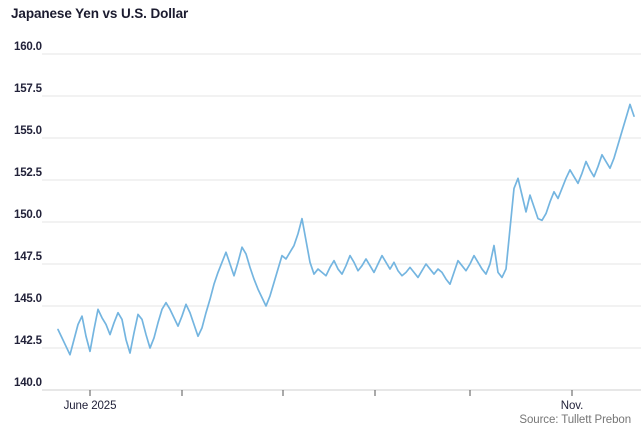 The height and width of the screenshot is (448, 641). What do you see at coordinates (28, 47) in the screenshot?
I see `y-axis-tick-label: 160.0` at bounding box center [28, 47].